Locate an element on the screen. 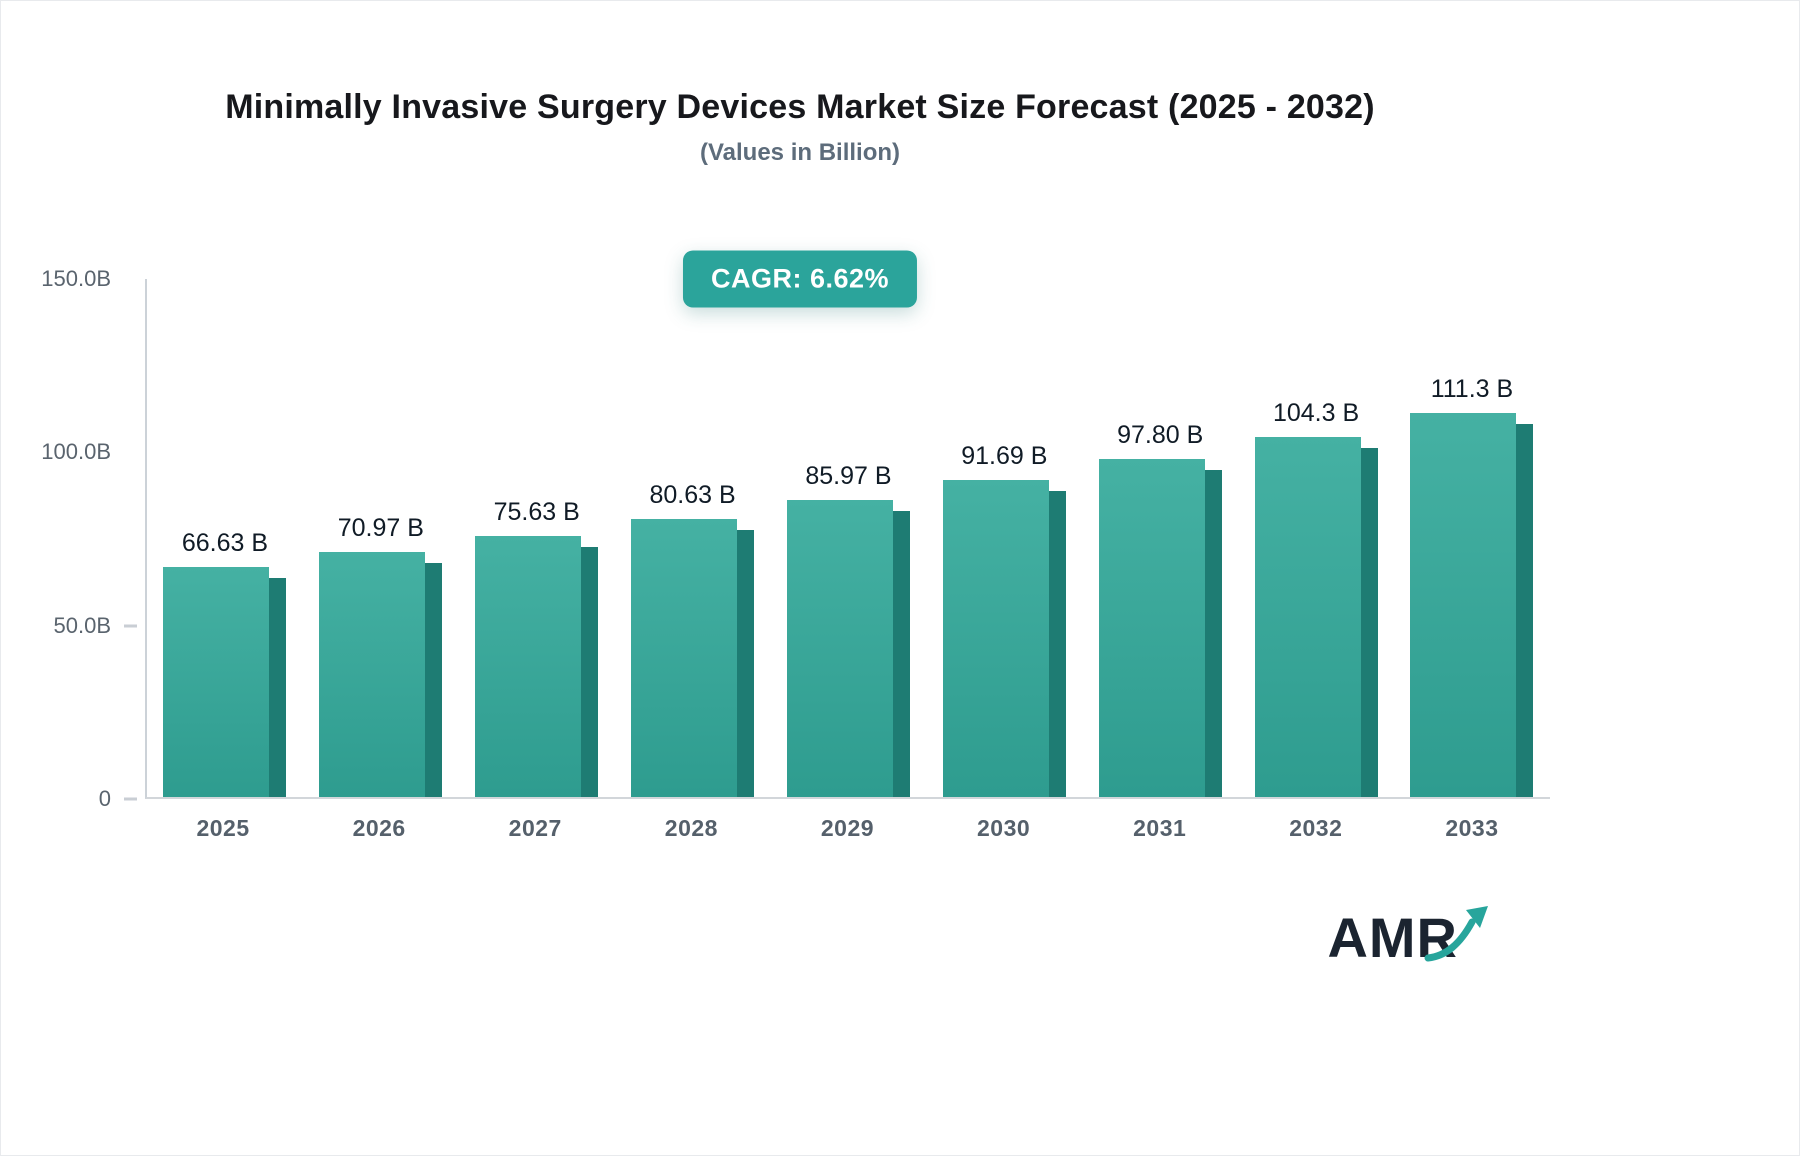 The width and height of the screenshot is (1800, 1156). bar: 111.3 B is located at coordinates (1472, 586).